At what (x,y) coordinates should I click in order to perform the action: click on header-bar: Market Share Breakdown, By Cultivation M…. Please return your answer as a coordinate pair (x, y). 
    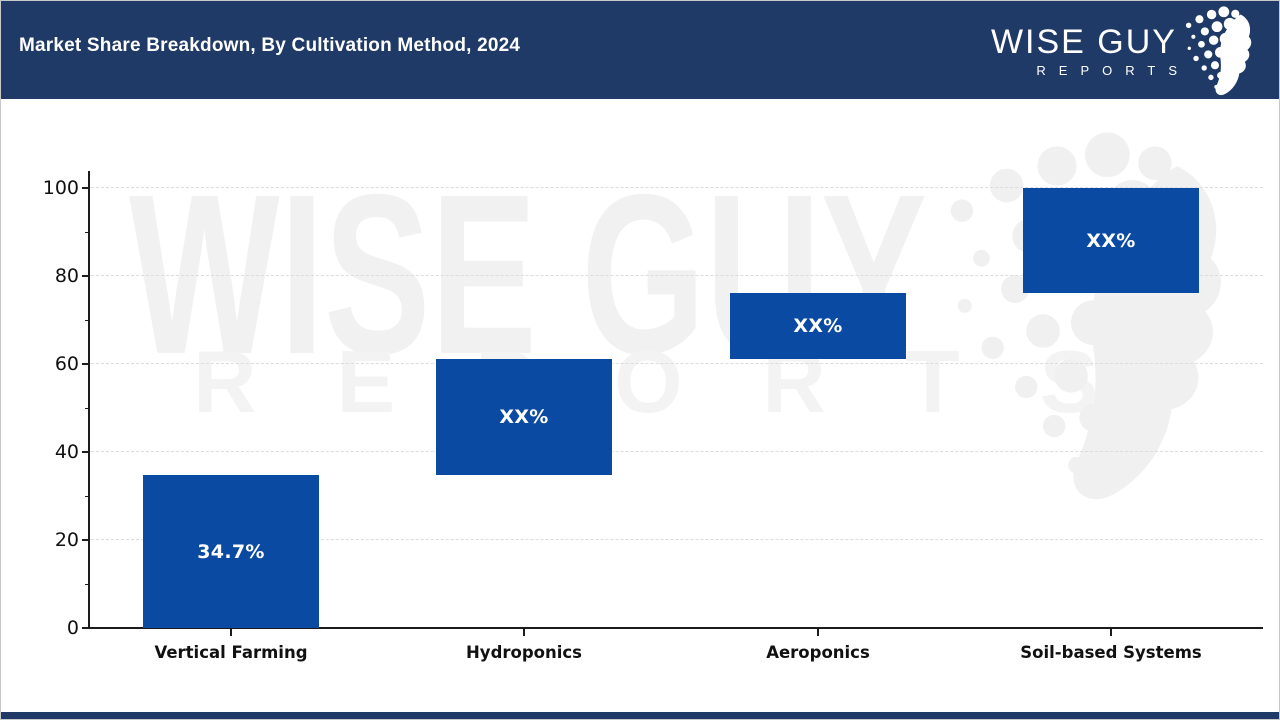
    Looking at the image, I should click on (640, 50).